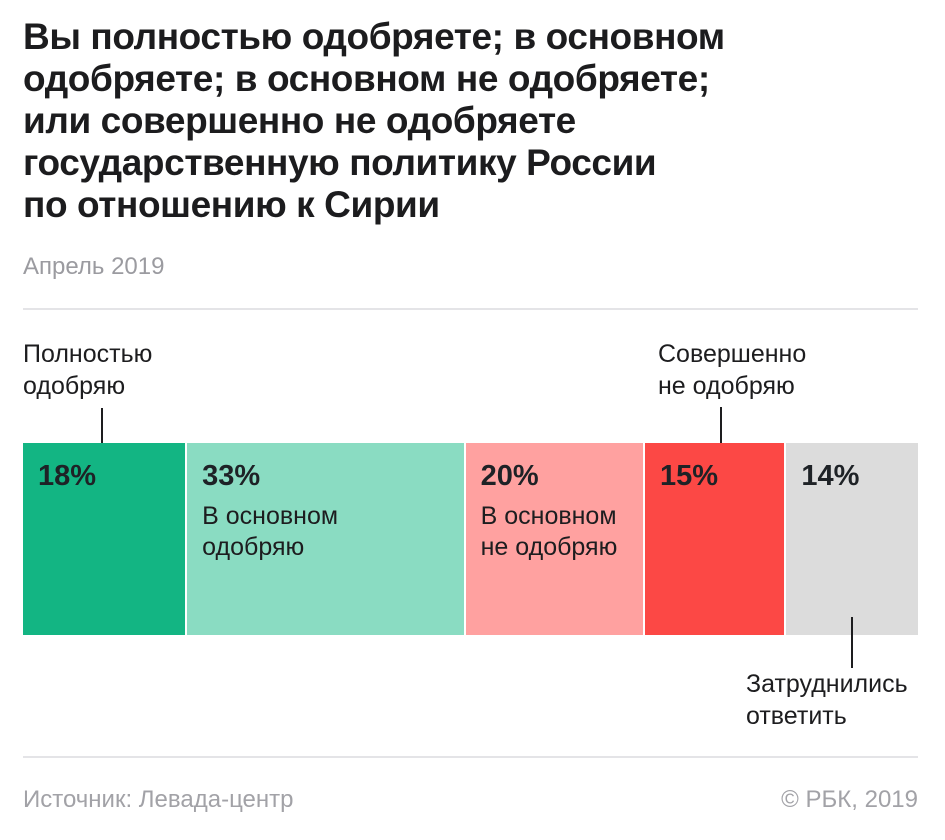 This screenshot has width=945, height=840. I want to click on segment-value-fully-approve: 18%, so click(67, 476).